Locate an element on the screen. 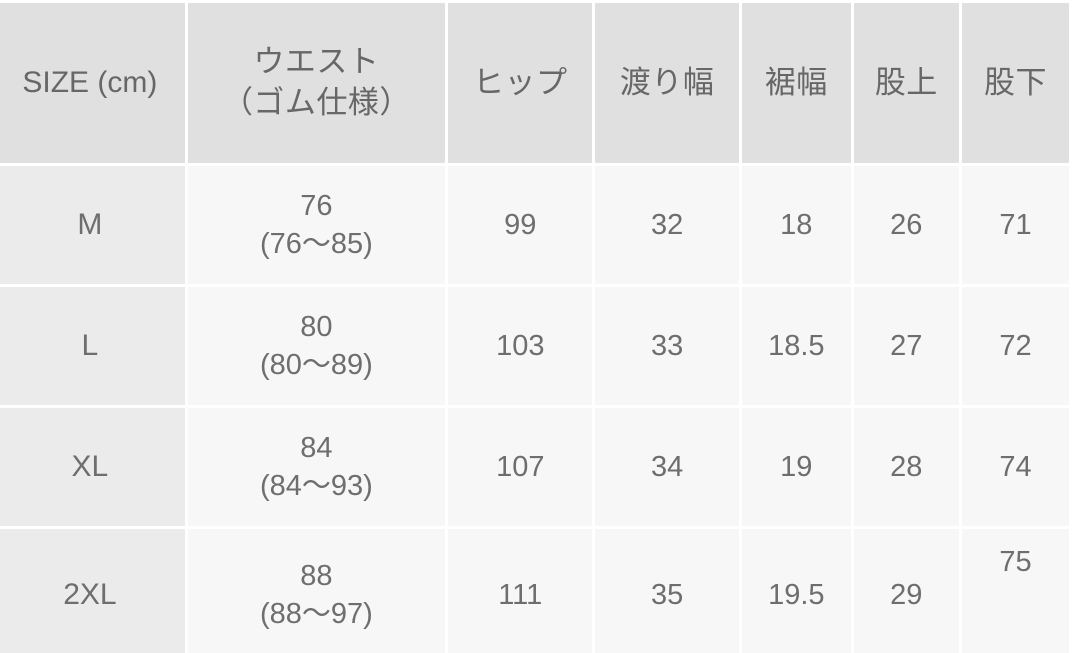 This screenshot has height=653, width=1080. cell-thigh: 35 is located at coordinates (667, 591).